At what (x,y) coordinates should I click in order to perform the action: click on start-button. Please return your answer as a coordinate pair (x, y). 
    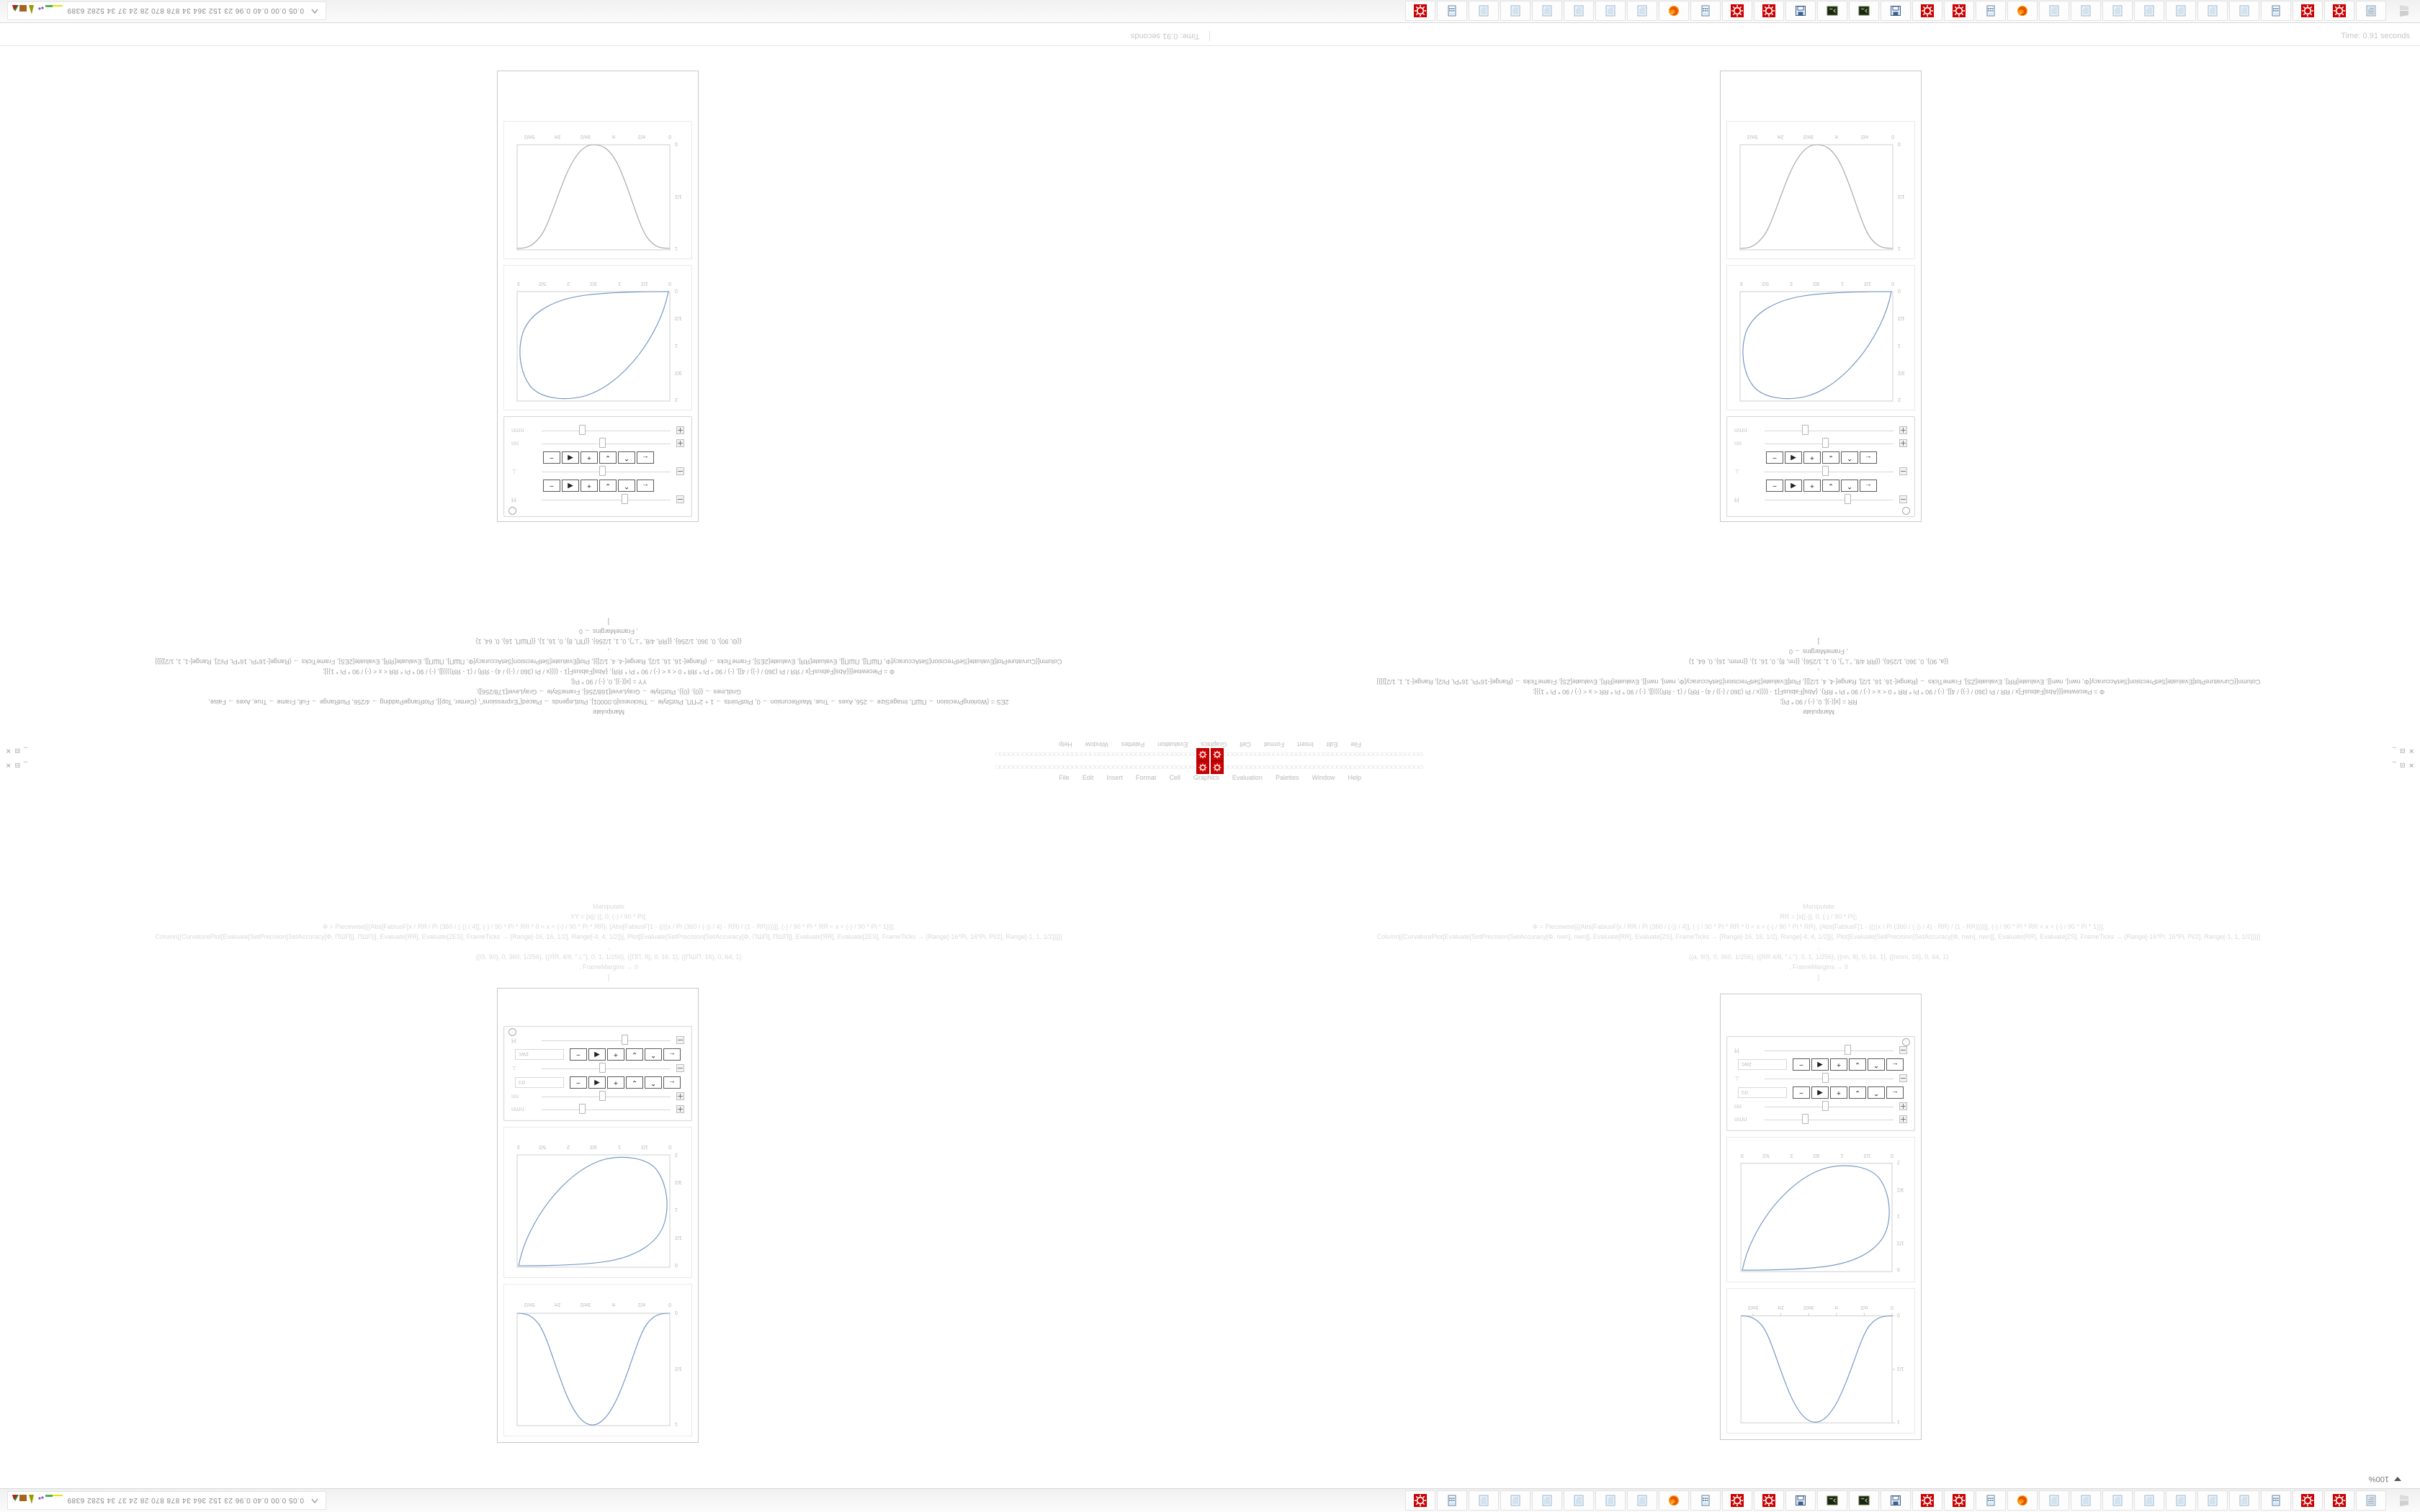
    Looking at the image, I should click on (2403, 1500).